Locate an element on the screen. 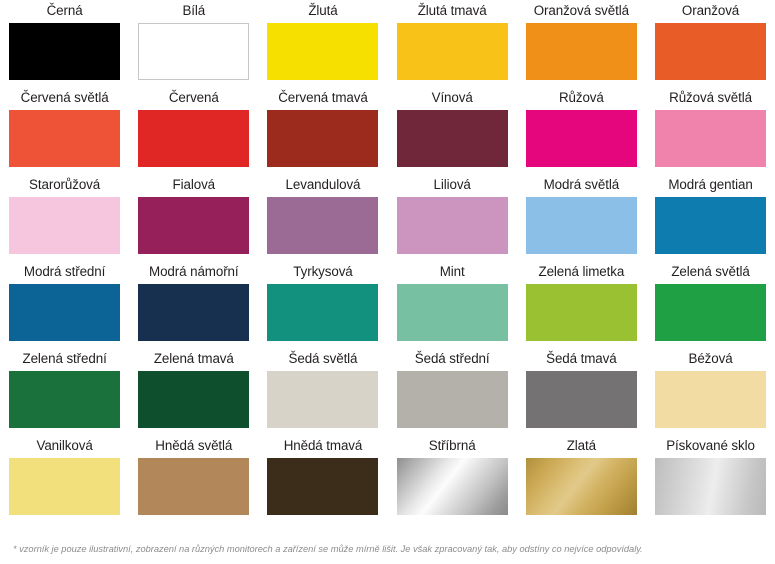 Image resolution: width=775 pixels, height=564 pixels. swatch-label: Modrá námořní is located at coordinates (194, 271).